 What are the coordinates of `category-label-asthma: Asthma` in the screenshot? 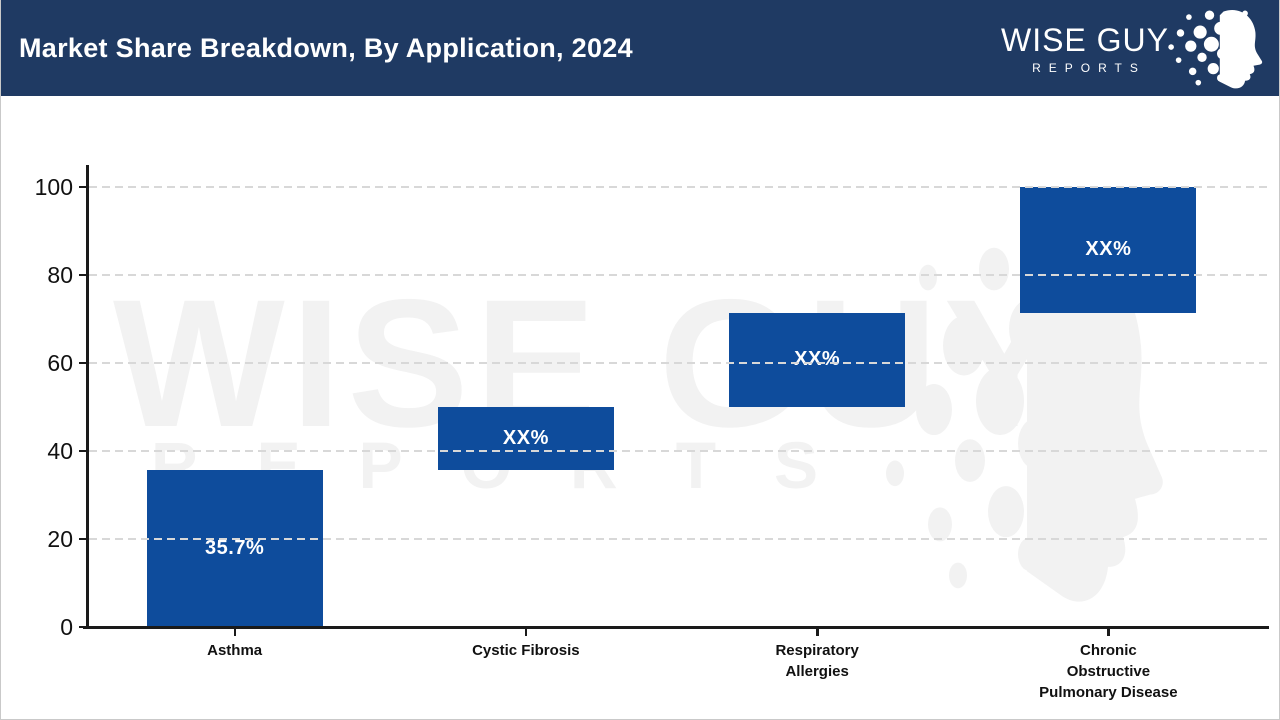 It's located at (235, 650).